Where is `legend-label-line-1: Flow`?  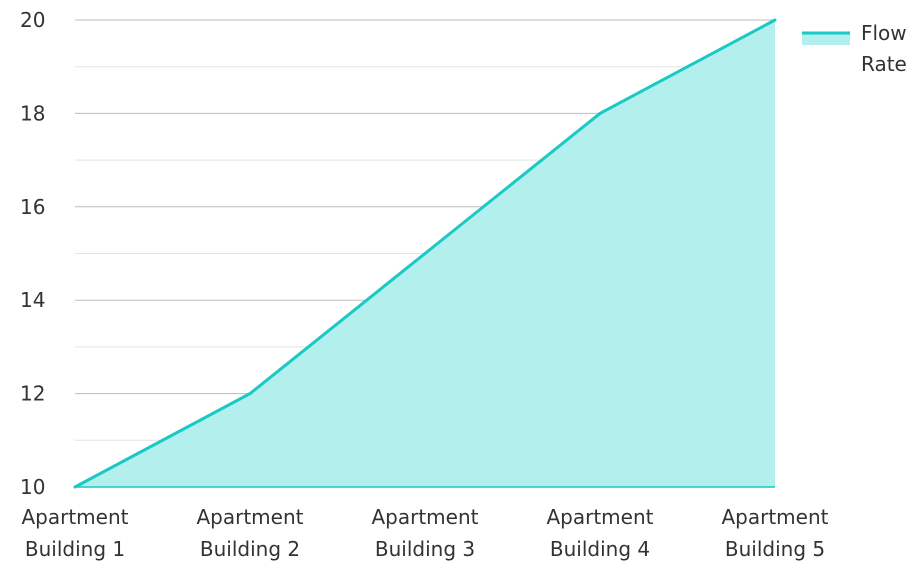 legend-label-line-1: Flow is located at coordinates (884, 33).